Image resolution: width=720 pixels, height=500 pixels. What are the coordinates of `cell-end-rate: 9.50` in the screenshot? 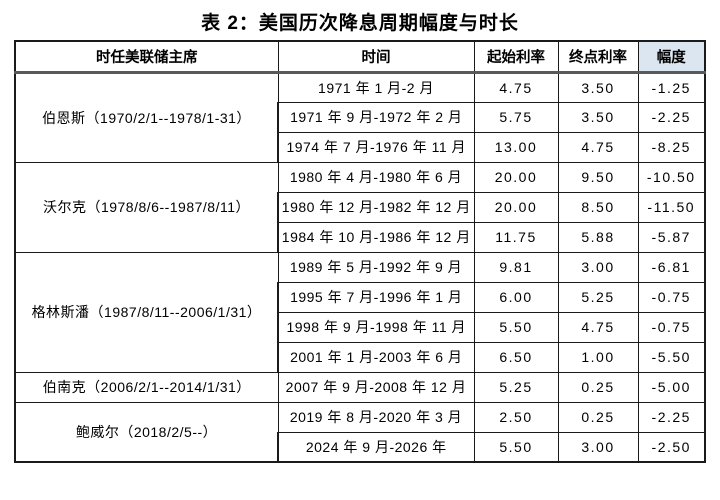 It's located at (598, 177).